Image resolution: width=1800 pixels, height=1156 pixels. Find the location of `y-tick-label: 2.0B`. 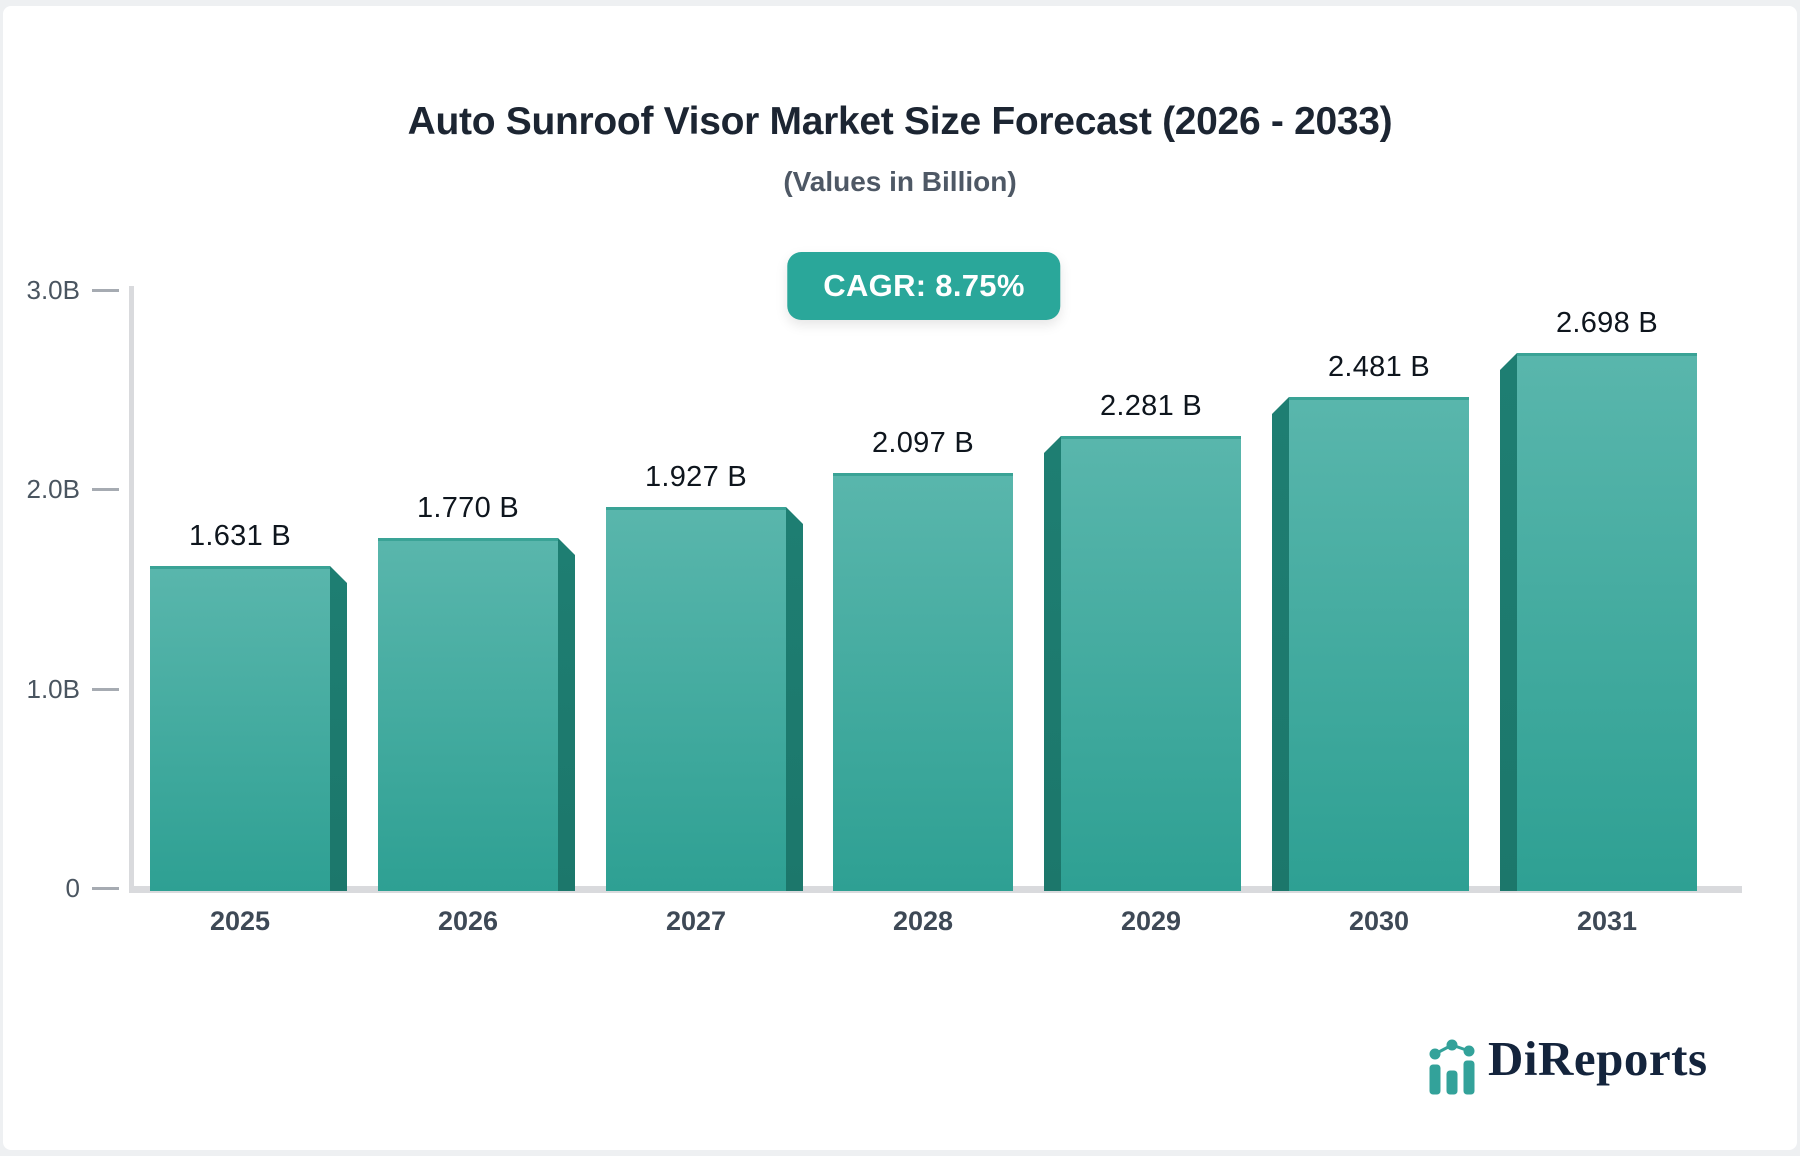

y-tick-label: 2.0B is located at coordinates (53, 489).